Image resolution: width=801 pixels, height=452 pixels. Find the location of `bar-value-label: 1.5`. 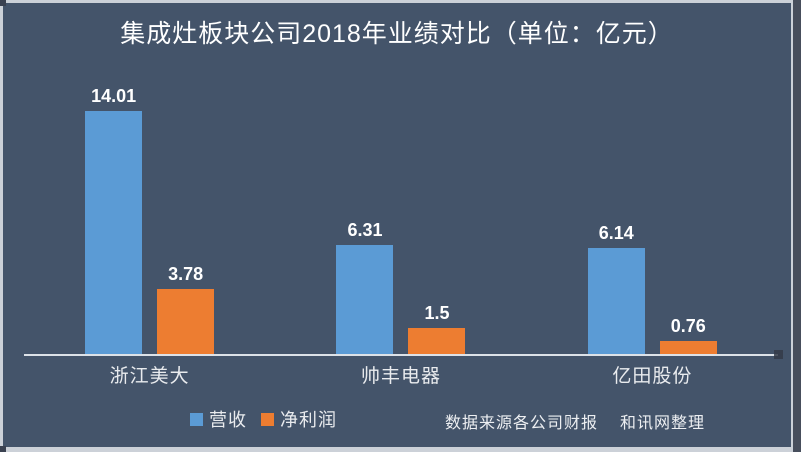

bar-value-label: 1.5 is located at coordinates (437, 313).